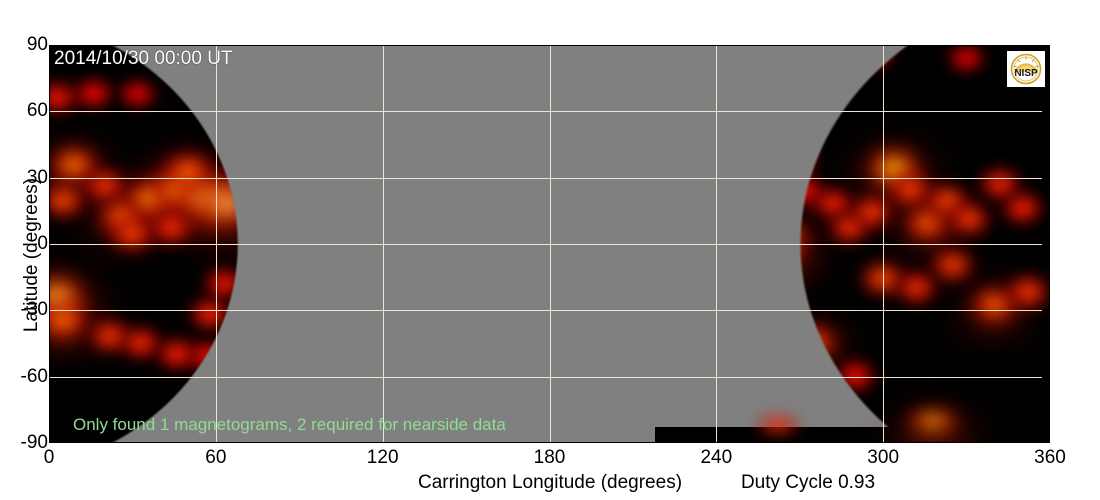 The width and height of the screenshot is (1100, 500). Describe the element at coordinates (49, 457) in the screenshot. I see `x-tick-label: 0` at that location.